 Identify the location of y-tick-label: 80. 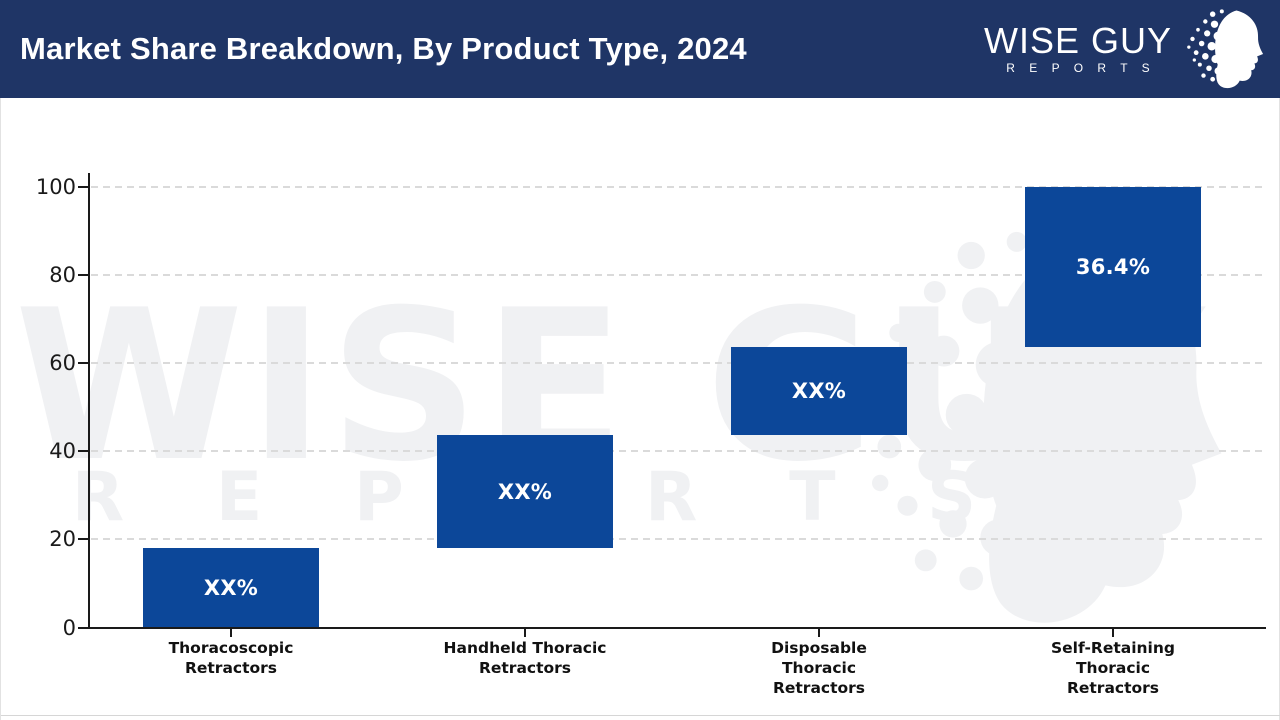
(62, 275).